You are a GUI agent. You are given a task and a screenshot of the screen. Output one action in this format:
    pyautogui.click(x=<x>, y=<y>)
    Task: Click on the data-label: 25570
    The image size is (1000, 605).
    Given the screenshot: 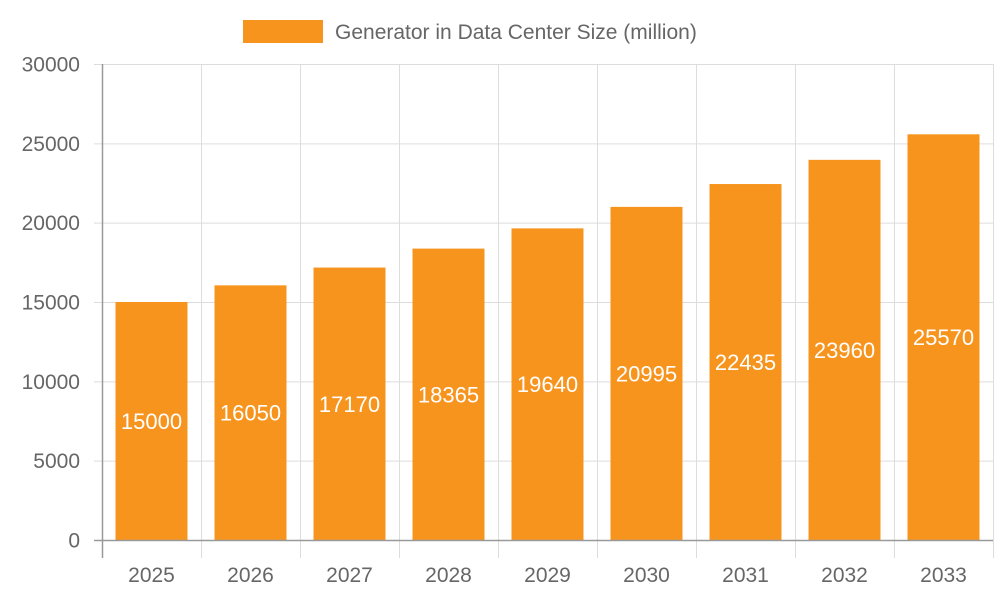 What is the action you would take?
    pyautogui.click(x=943, y=337)
    